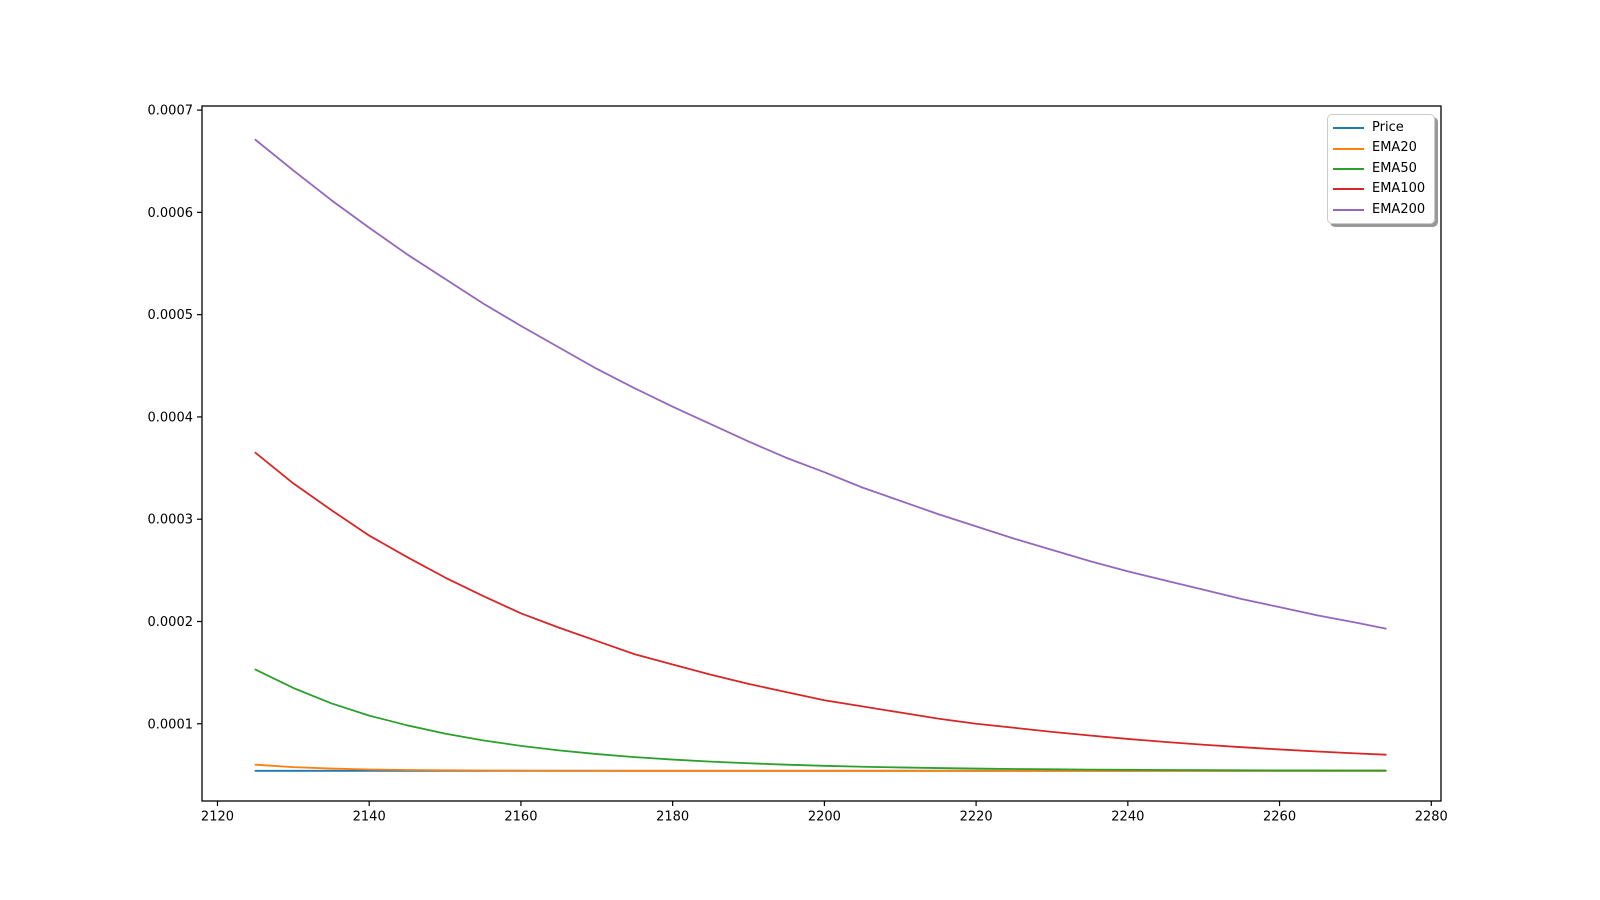  Describe the element at coordinates (1399, 189) in the screenshot. I see `legend-label: EMA100` at that location.